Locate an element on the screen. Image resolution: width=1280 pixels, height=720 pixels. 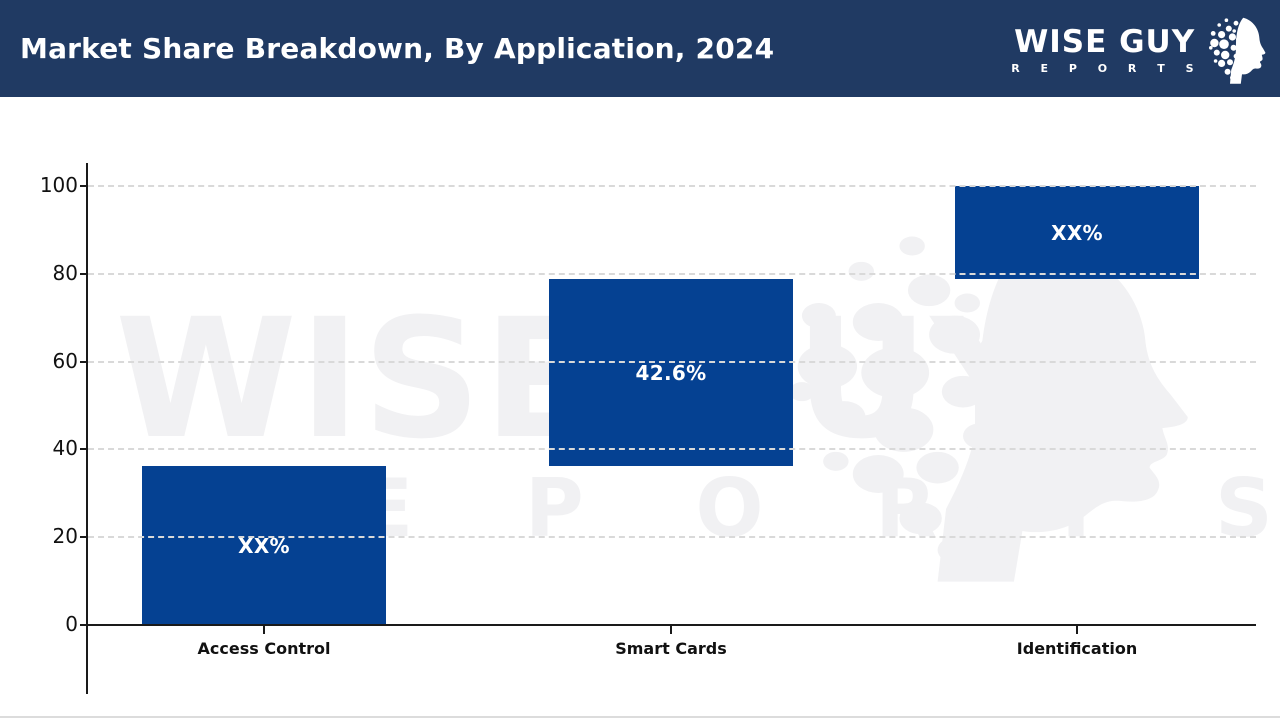
y-axis-line is located at coordinates (87, 428).